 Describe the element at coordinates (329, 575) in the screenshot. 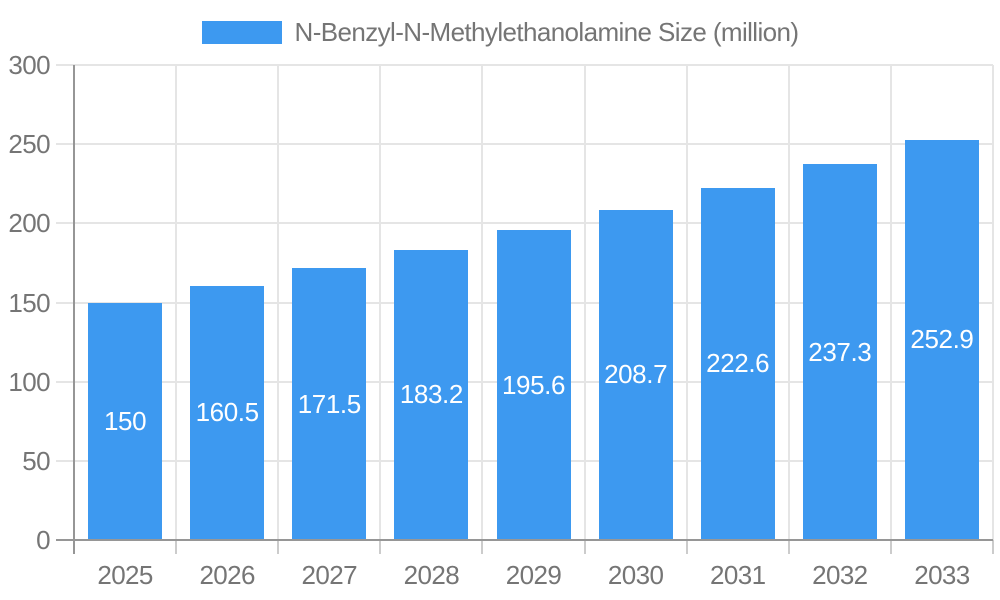

I see `x-axis-tick-label: 2027` at that location.